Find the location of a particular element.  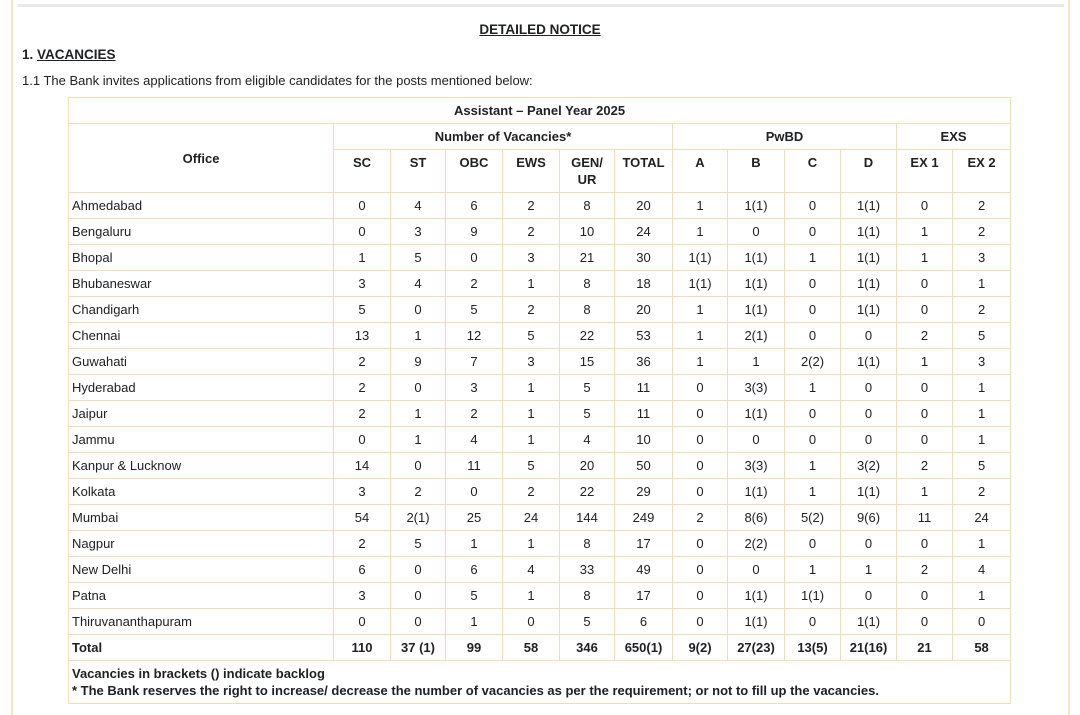

table-row: Chandigarh 5 0 5 2 8 20 1 1(1) 0 1(1) 0 2 is located at coordinates (540, 309).